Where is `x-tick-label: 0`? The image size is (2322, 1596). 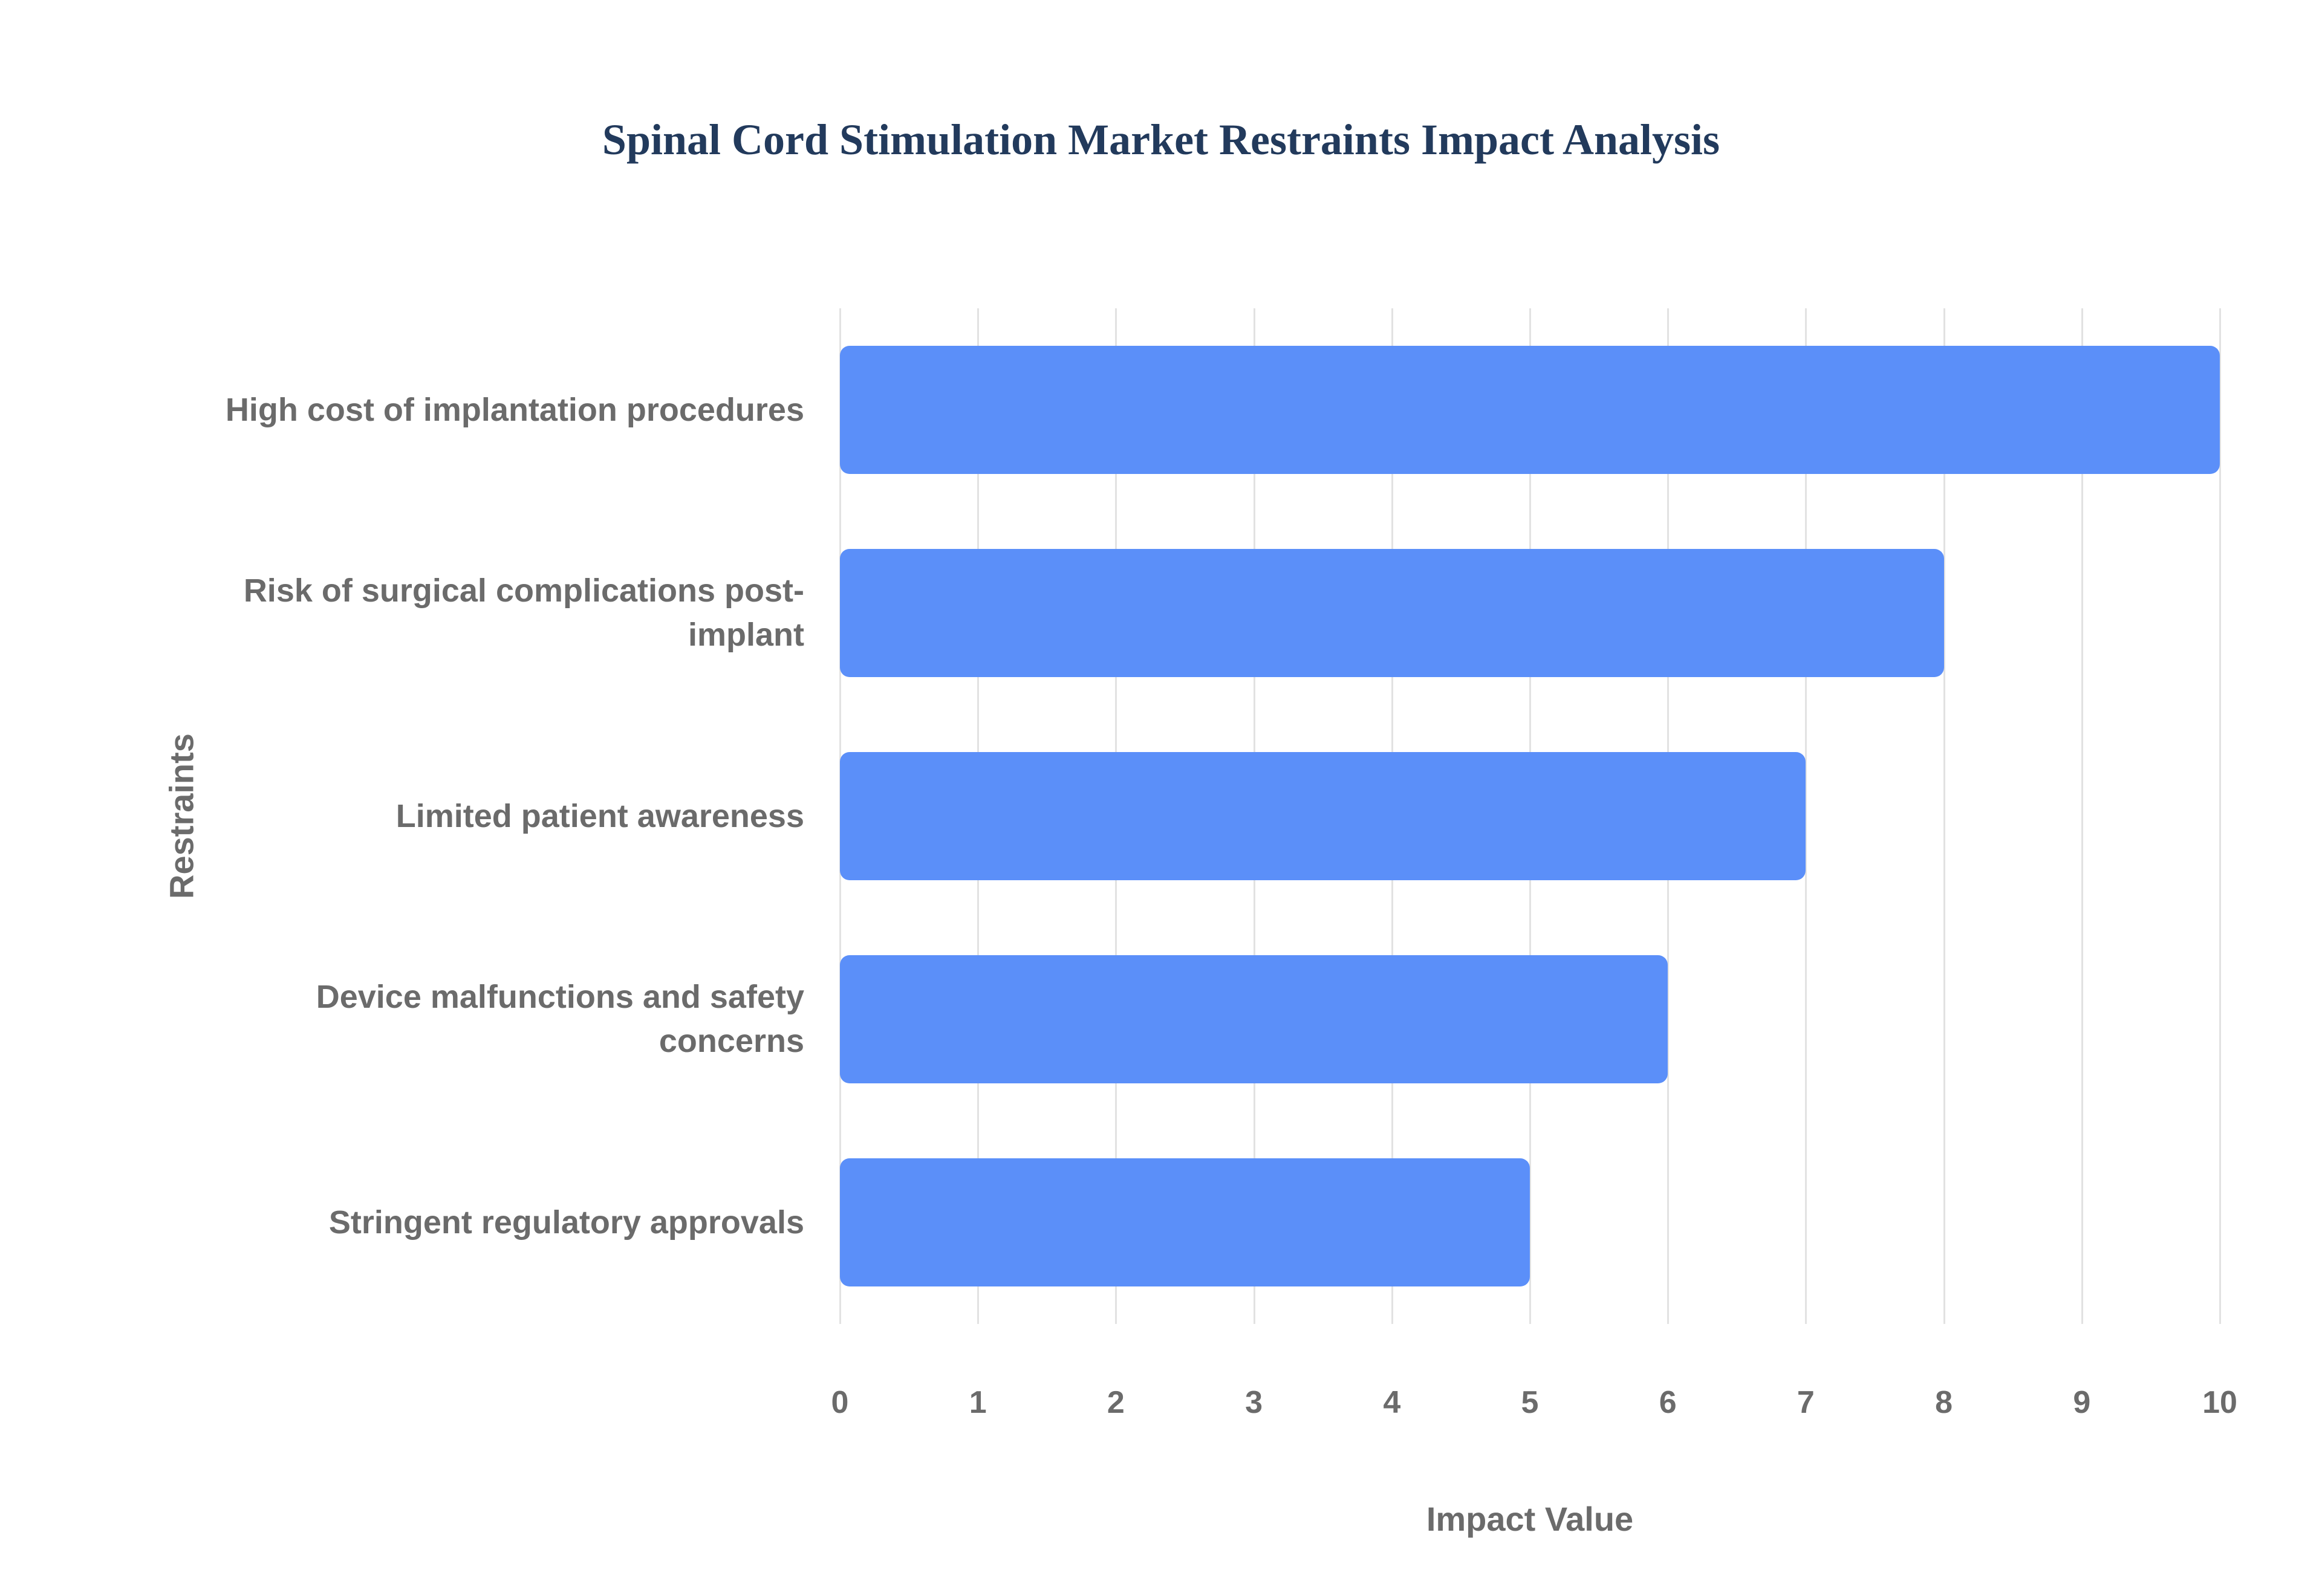
x-tick-label: 0 is located at coordinates (840, 1402).